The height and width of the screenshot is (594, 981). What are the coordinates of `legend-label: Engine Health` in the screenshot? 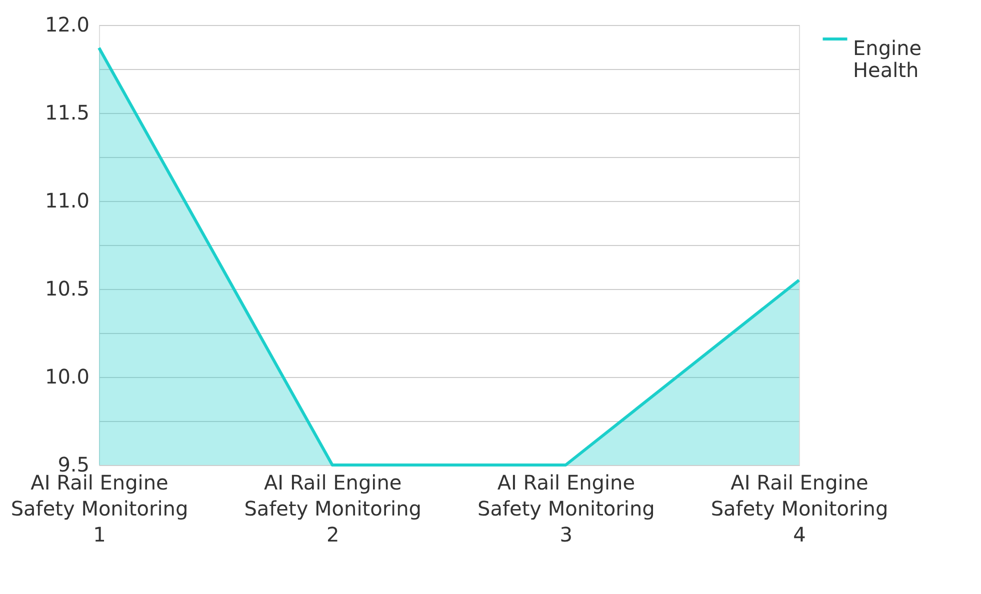 It's located at (887, 59).